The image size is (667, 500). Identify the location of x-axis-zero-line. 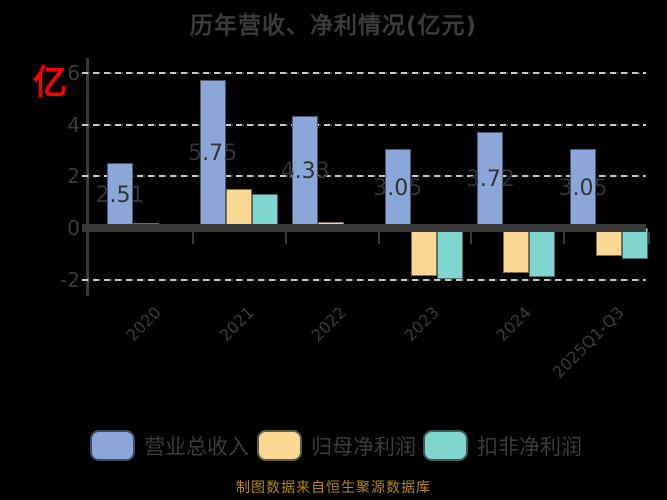
(364, 228).